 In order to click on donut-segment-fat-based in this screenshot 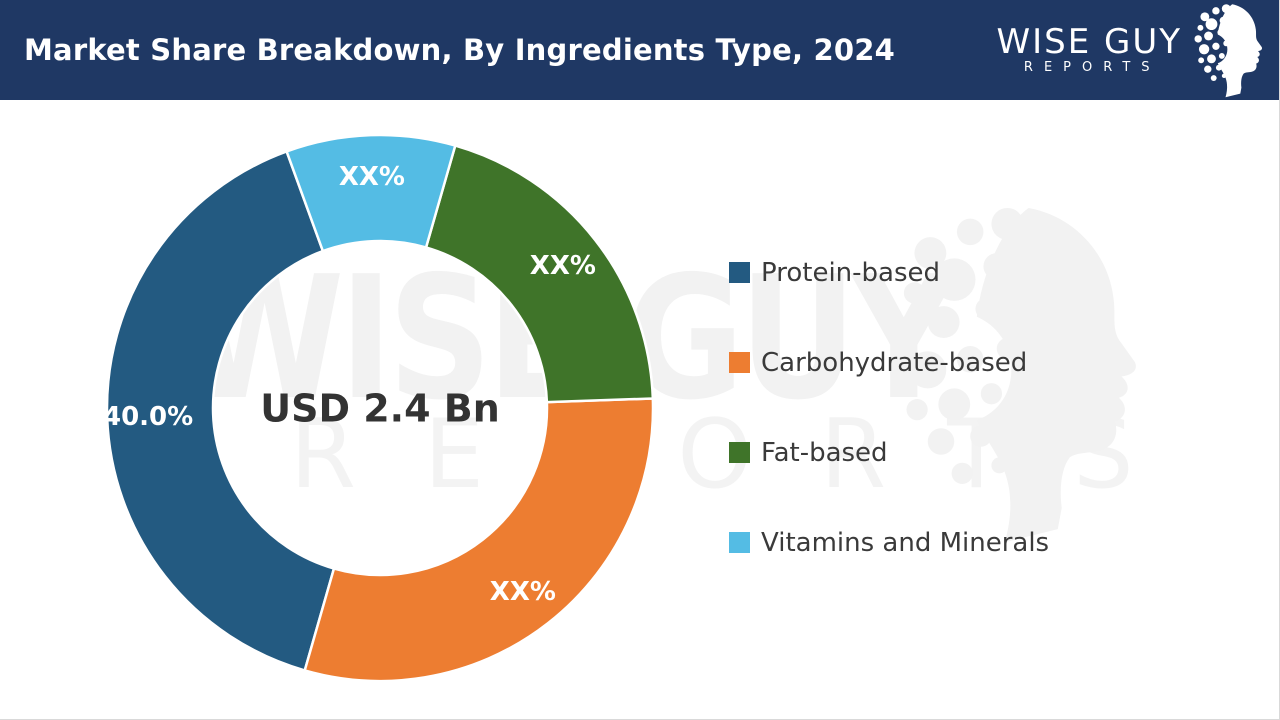, I will do `click(539, 274)`.